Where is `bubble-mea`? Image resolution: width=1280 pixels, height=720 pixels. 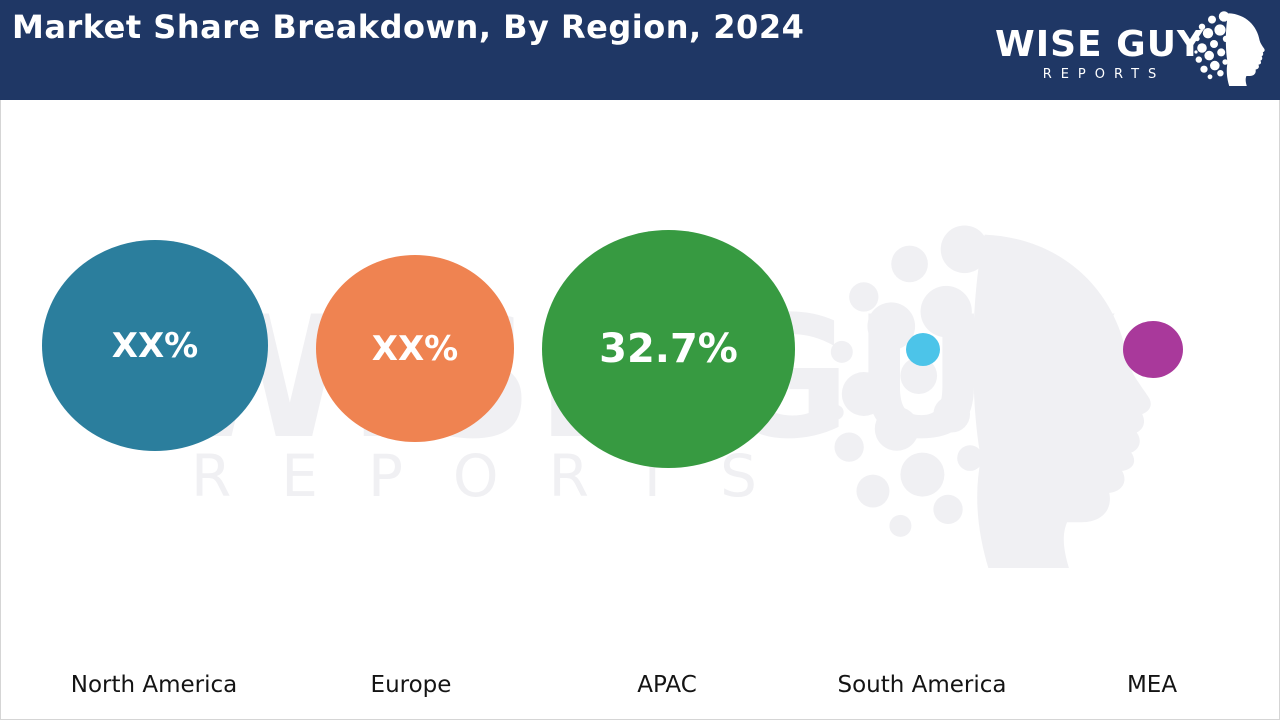
bubble-mea is located at coordinates (1153, 349).